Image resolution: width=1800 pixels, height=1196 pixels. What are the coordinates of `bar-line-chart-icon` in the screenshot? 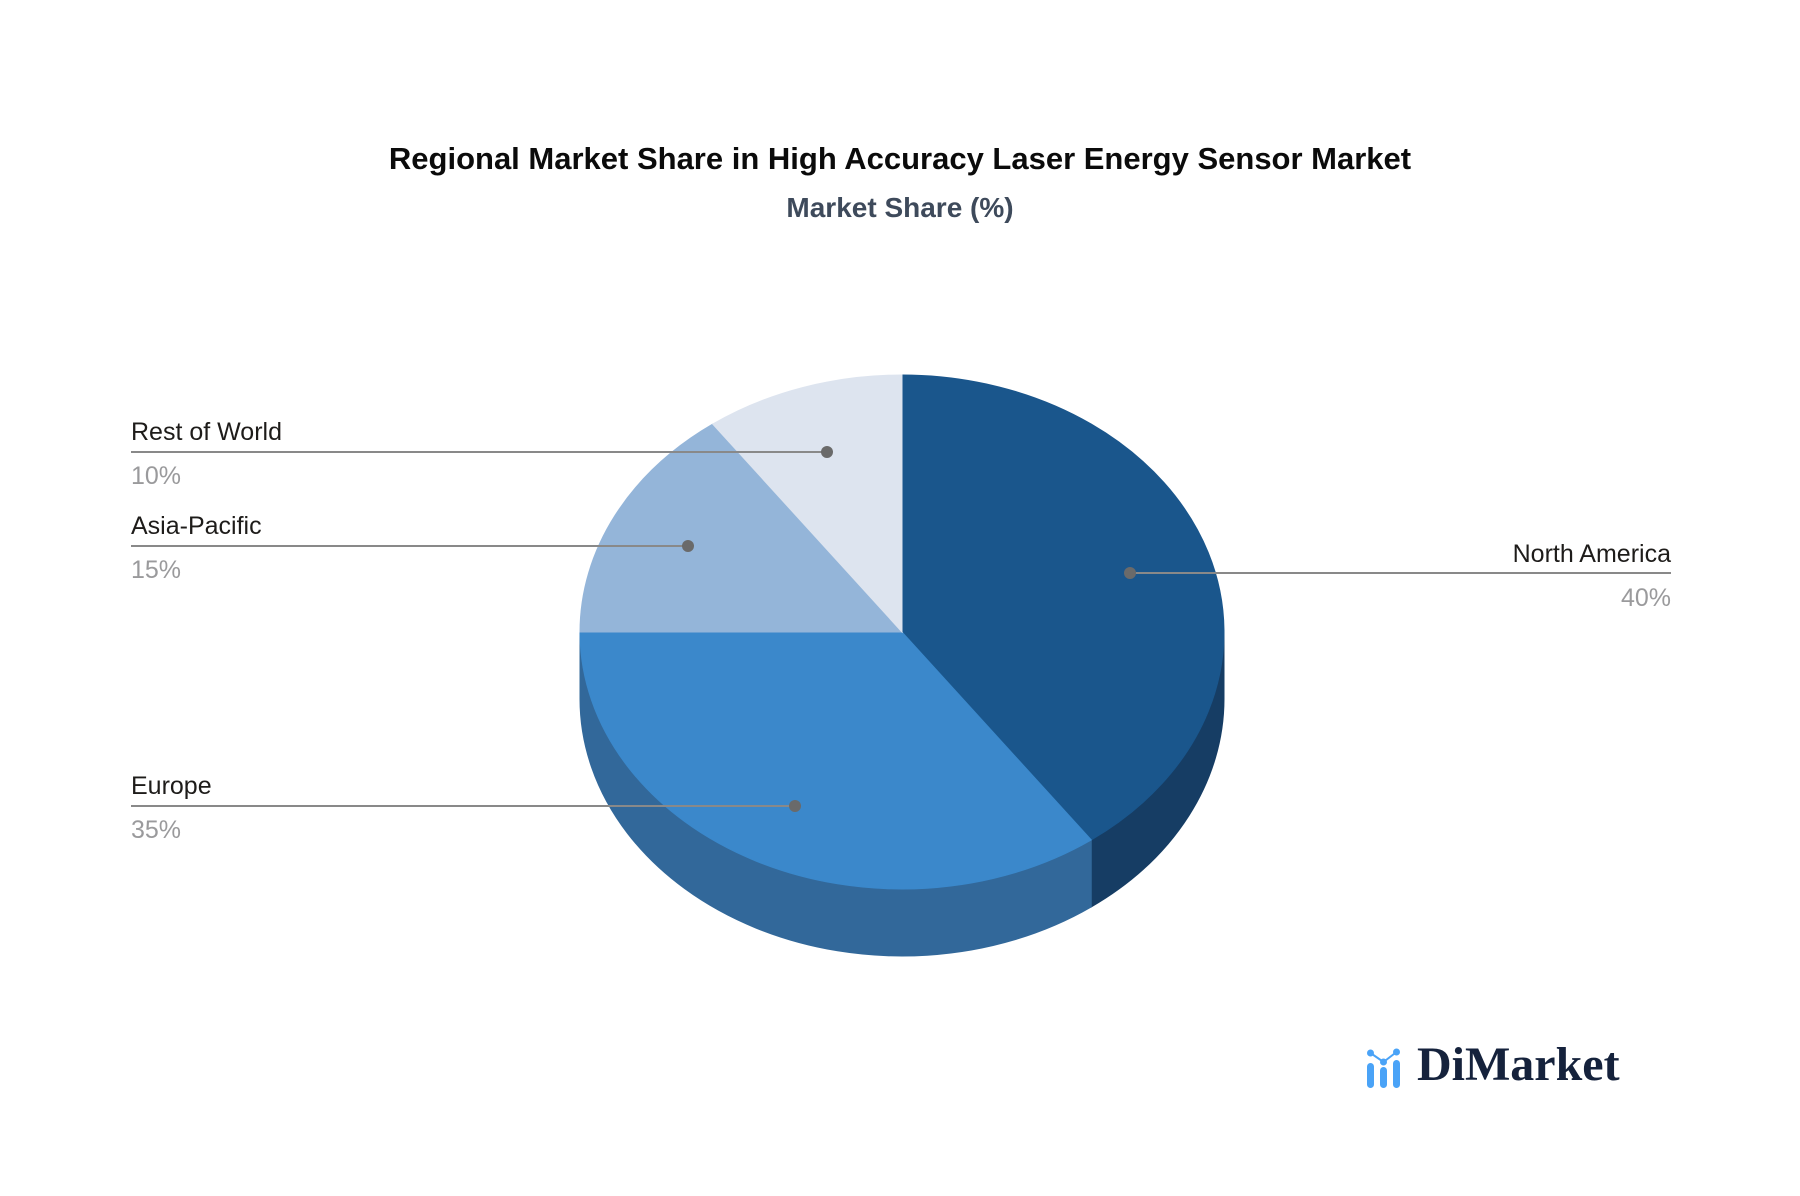 It's located at (1383, 1068).